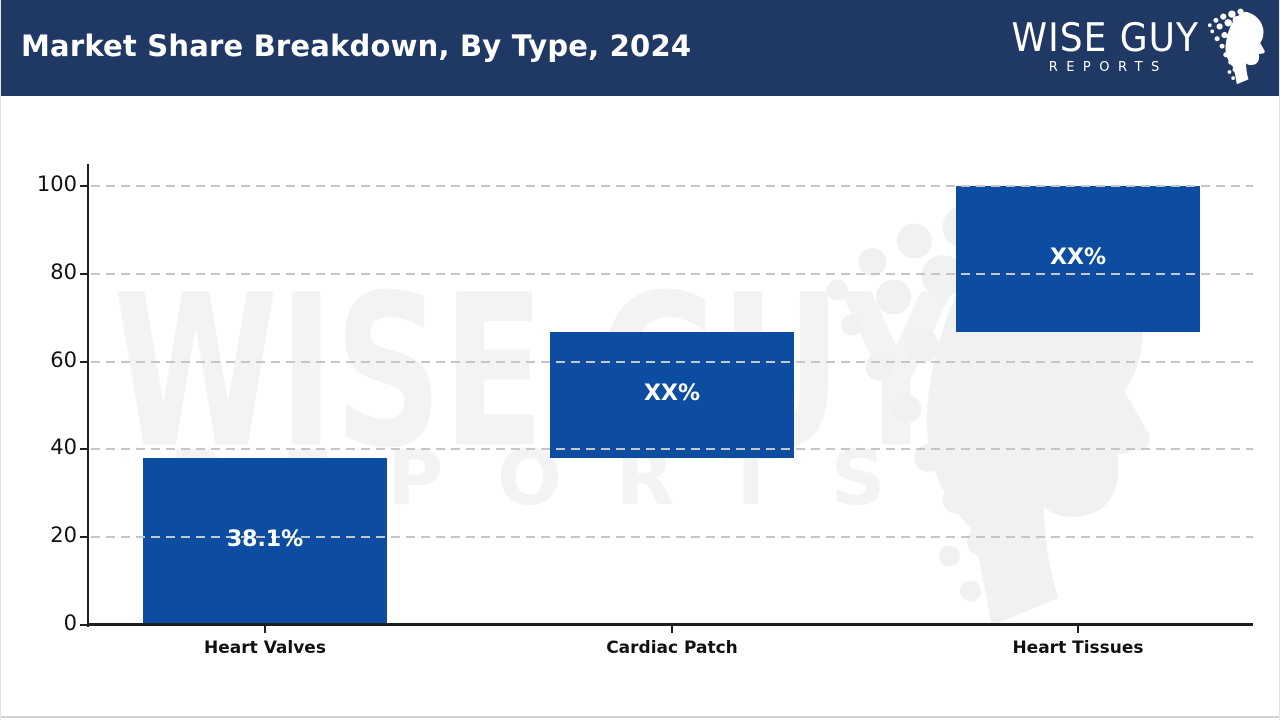  What do you see at coordinates (56, 184) in the screenshot?
I see `y-axis-tick-label: 100` at bounding box center [56, 184].